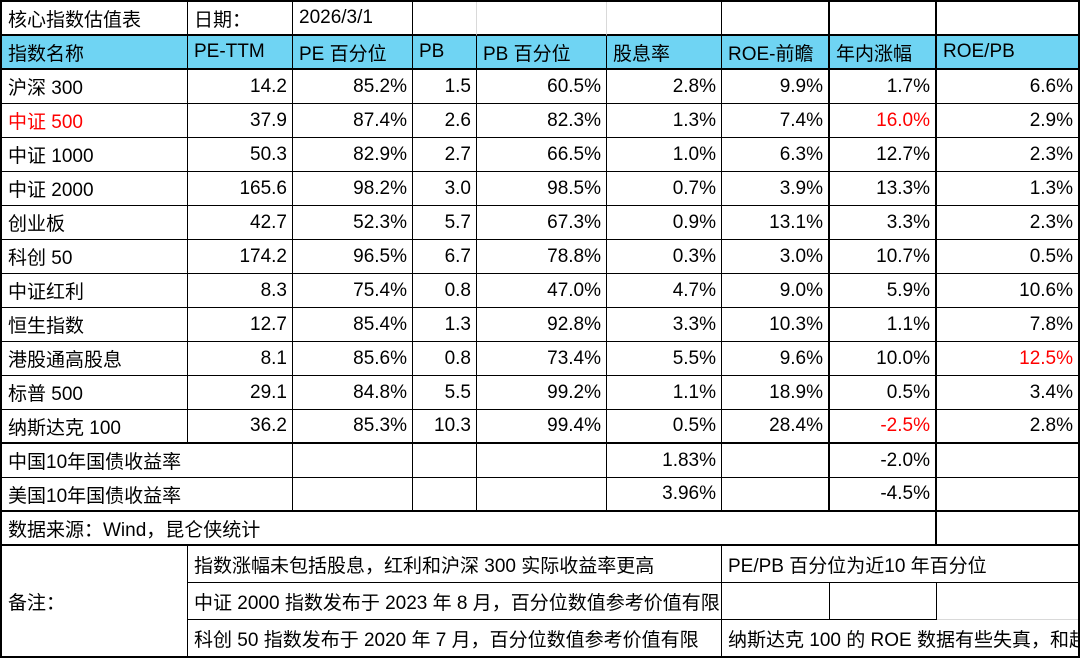  I want to click on value-cell: 98.5%, so click(542, 189).